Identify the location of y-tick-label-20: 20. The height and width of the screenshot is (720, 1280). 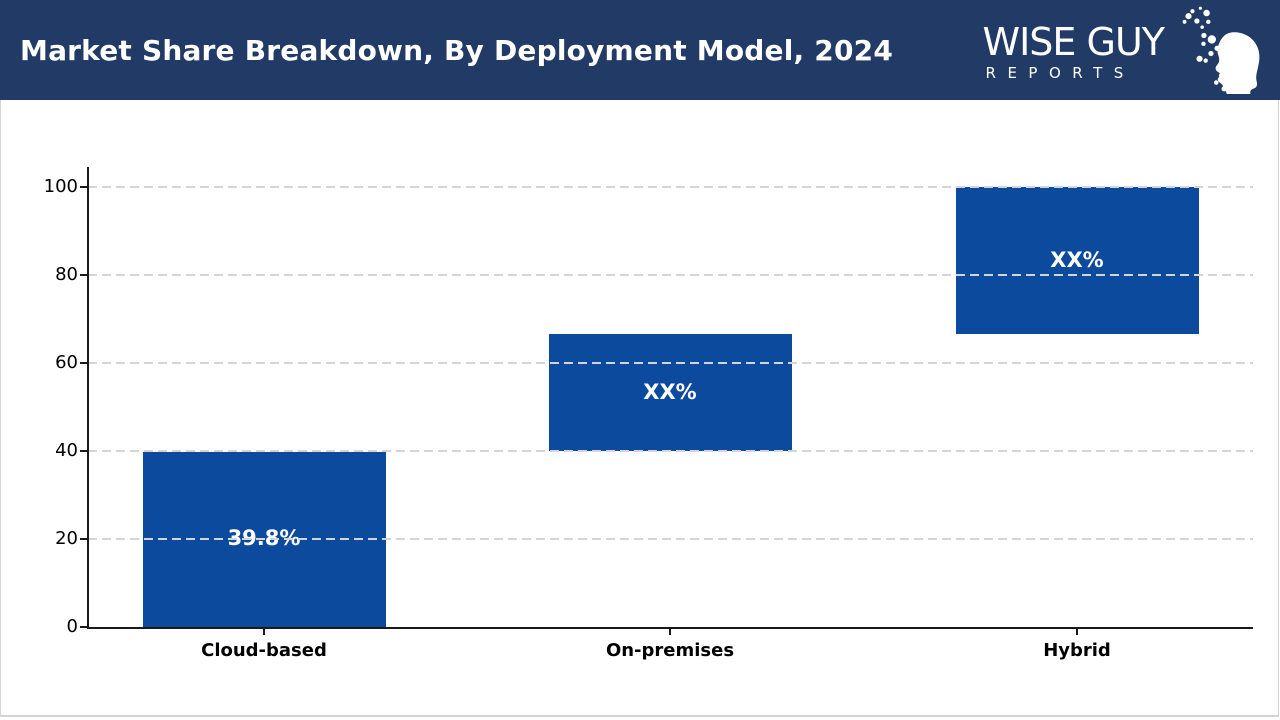
(66, 538).